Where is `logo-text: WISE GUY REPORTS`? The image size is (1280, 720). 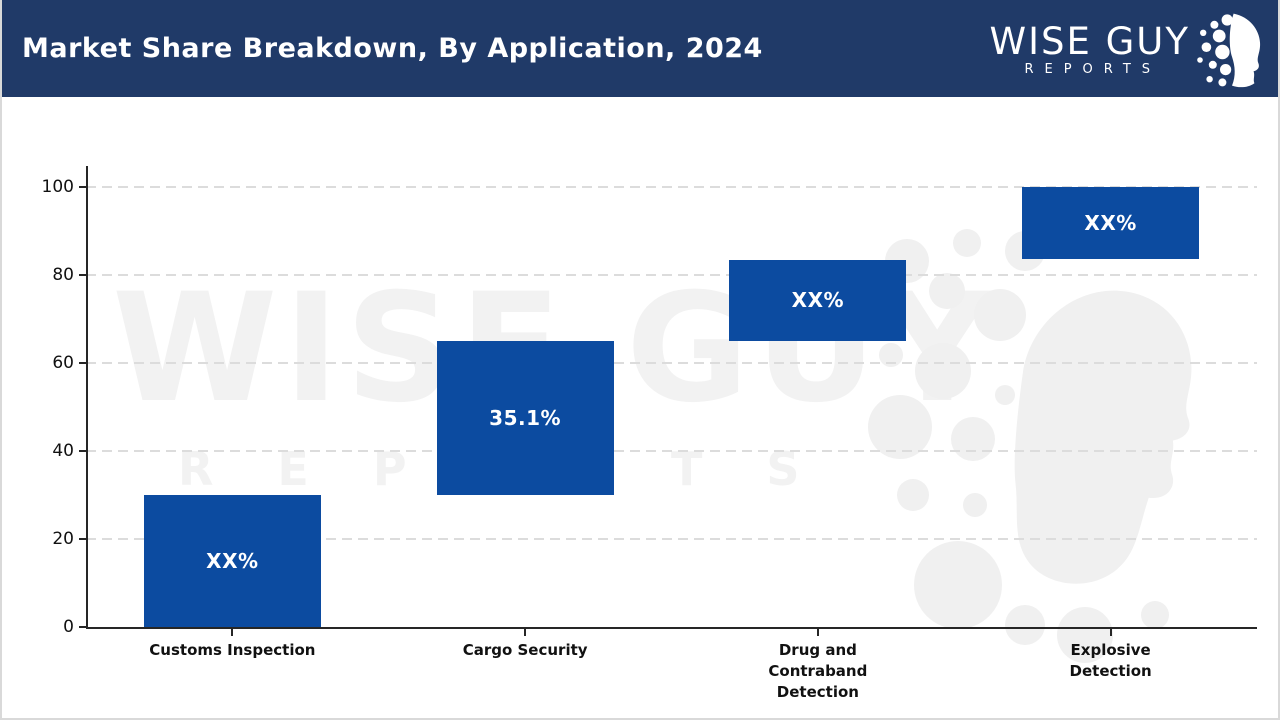
logo-text: WISE GUY REPORTS is located at coordinates (1089, 48).